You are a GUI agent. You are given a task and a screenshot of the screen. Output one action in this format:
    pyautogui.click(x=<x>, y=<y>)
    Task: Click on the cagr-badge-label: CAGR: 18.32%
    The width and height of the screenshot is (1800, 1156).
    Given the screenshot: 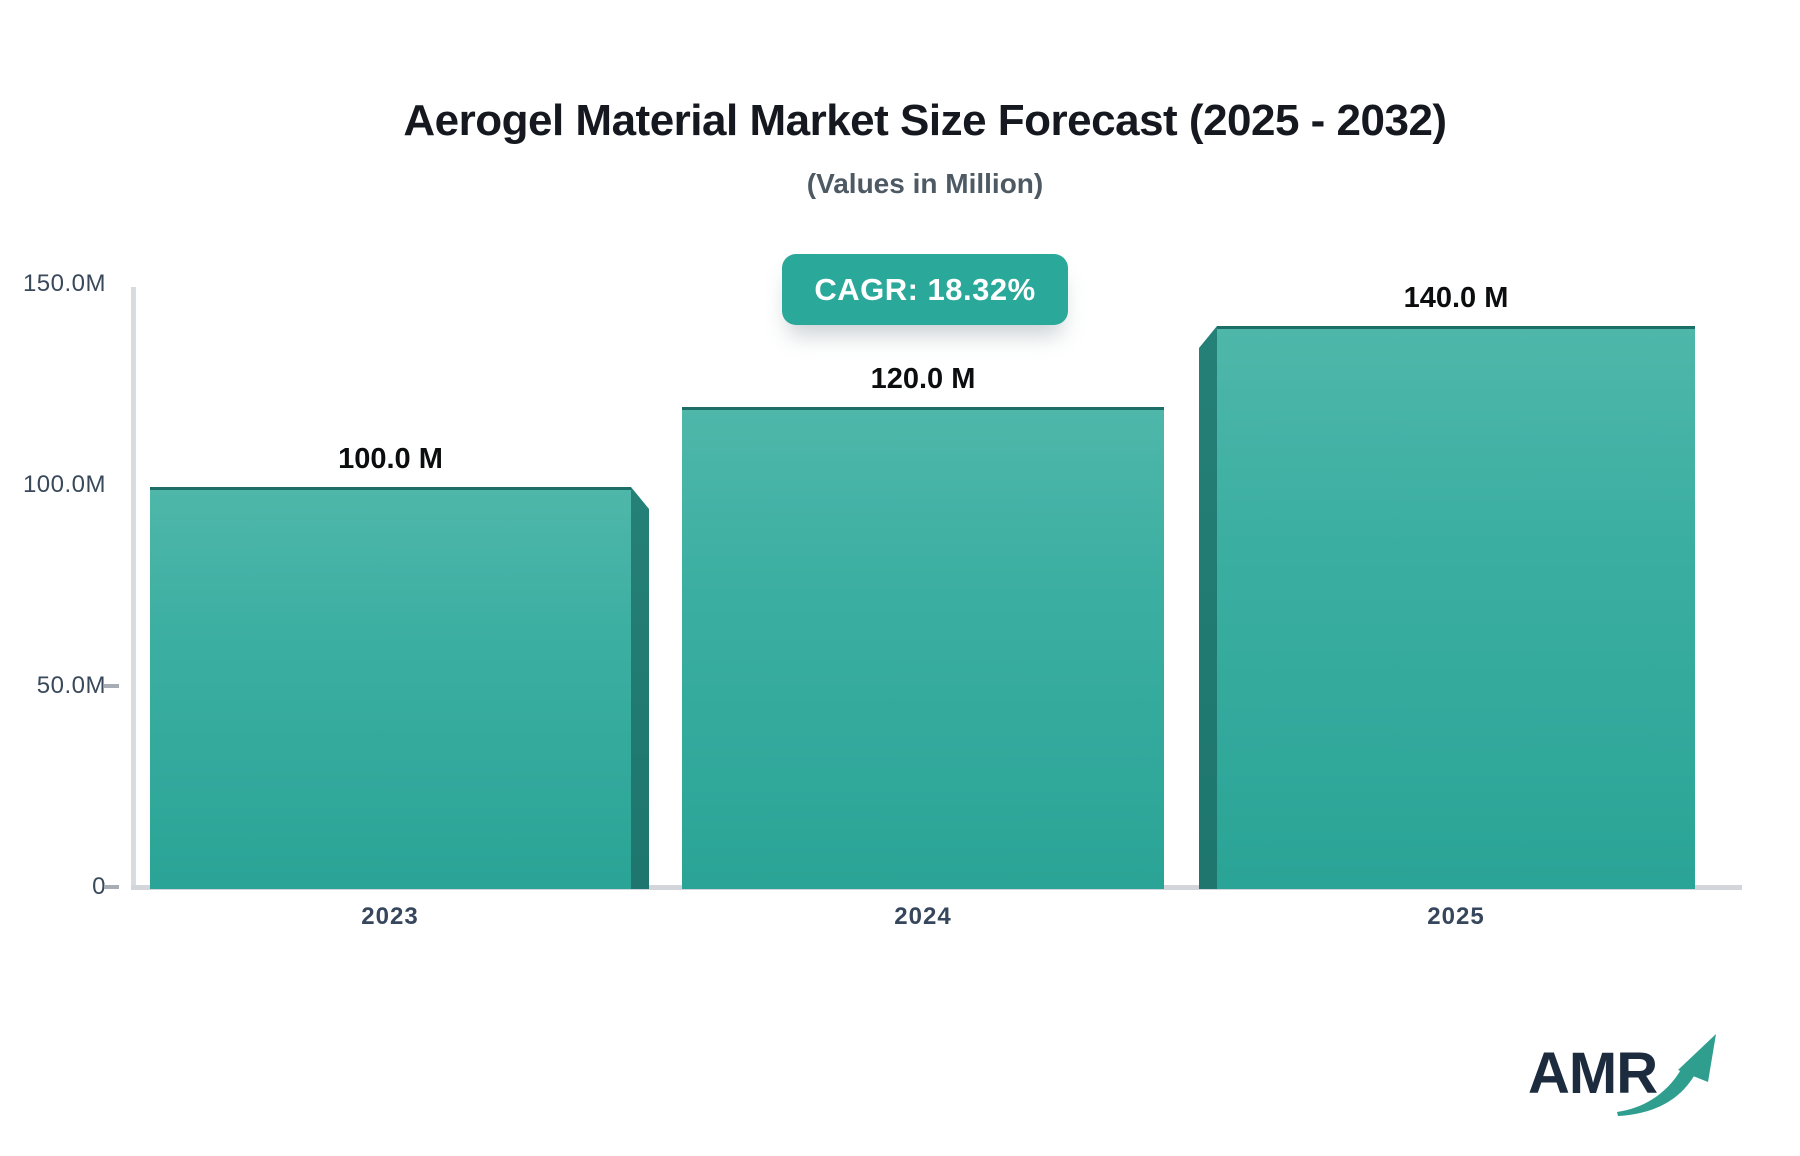 What is the action you would take?
    pyautogui.click(x=925, y=289)
    